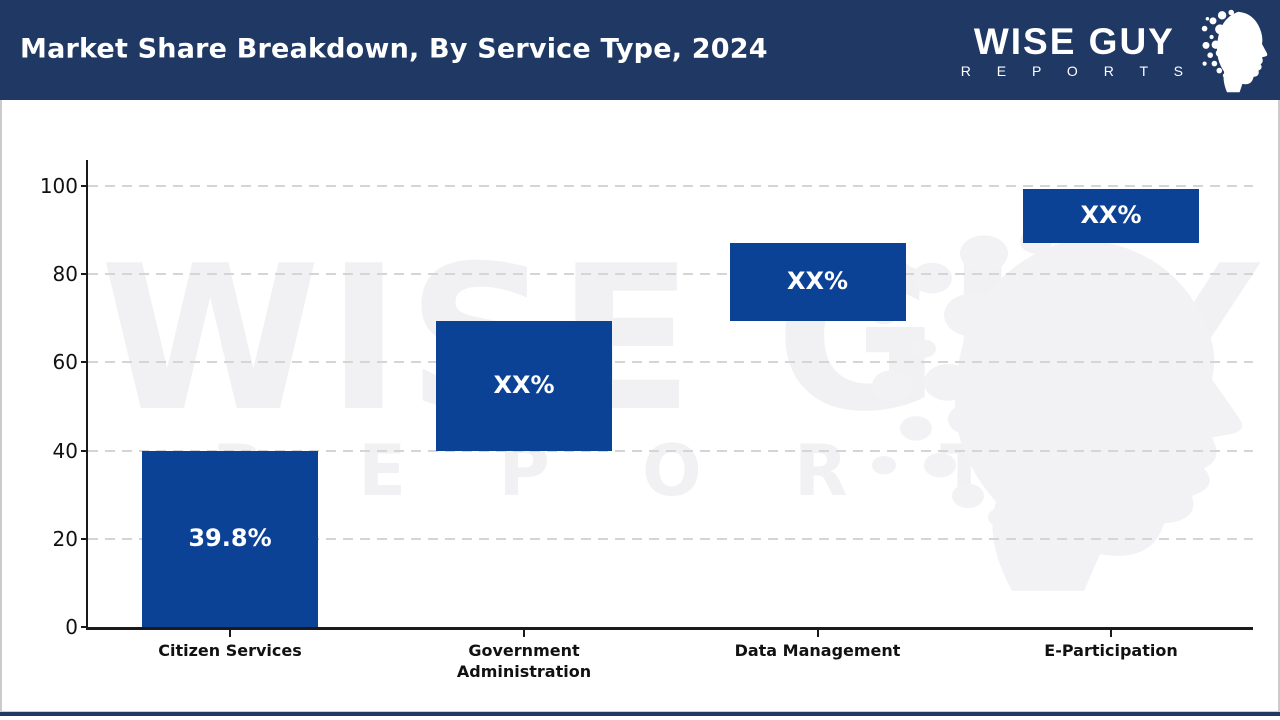  I want to click on bar-government-administration, so click(524, 386).